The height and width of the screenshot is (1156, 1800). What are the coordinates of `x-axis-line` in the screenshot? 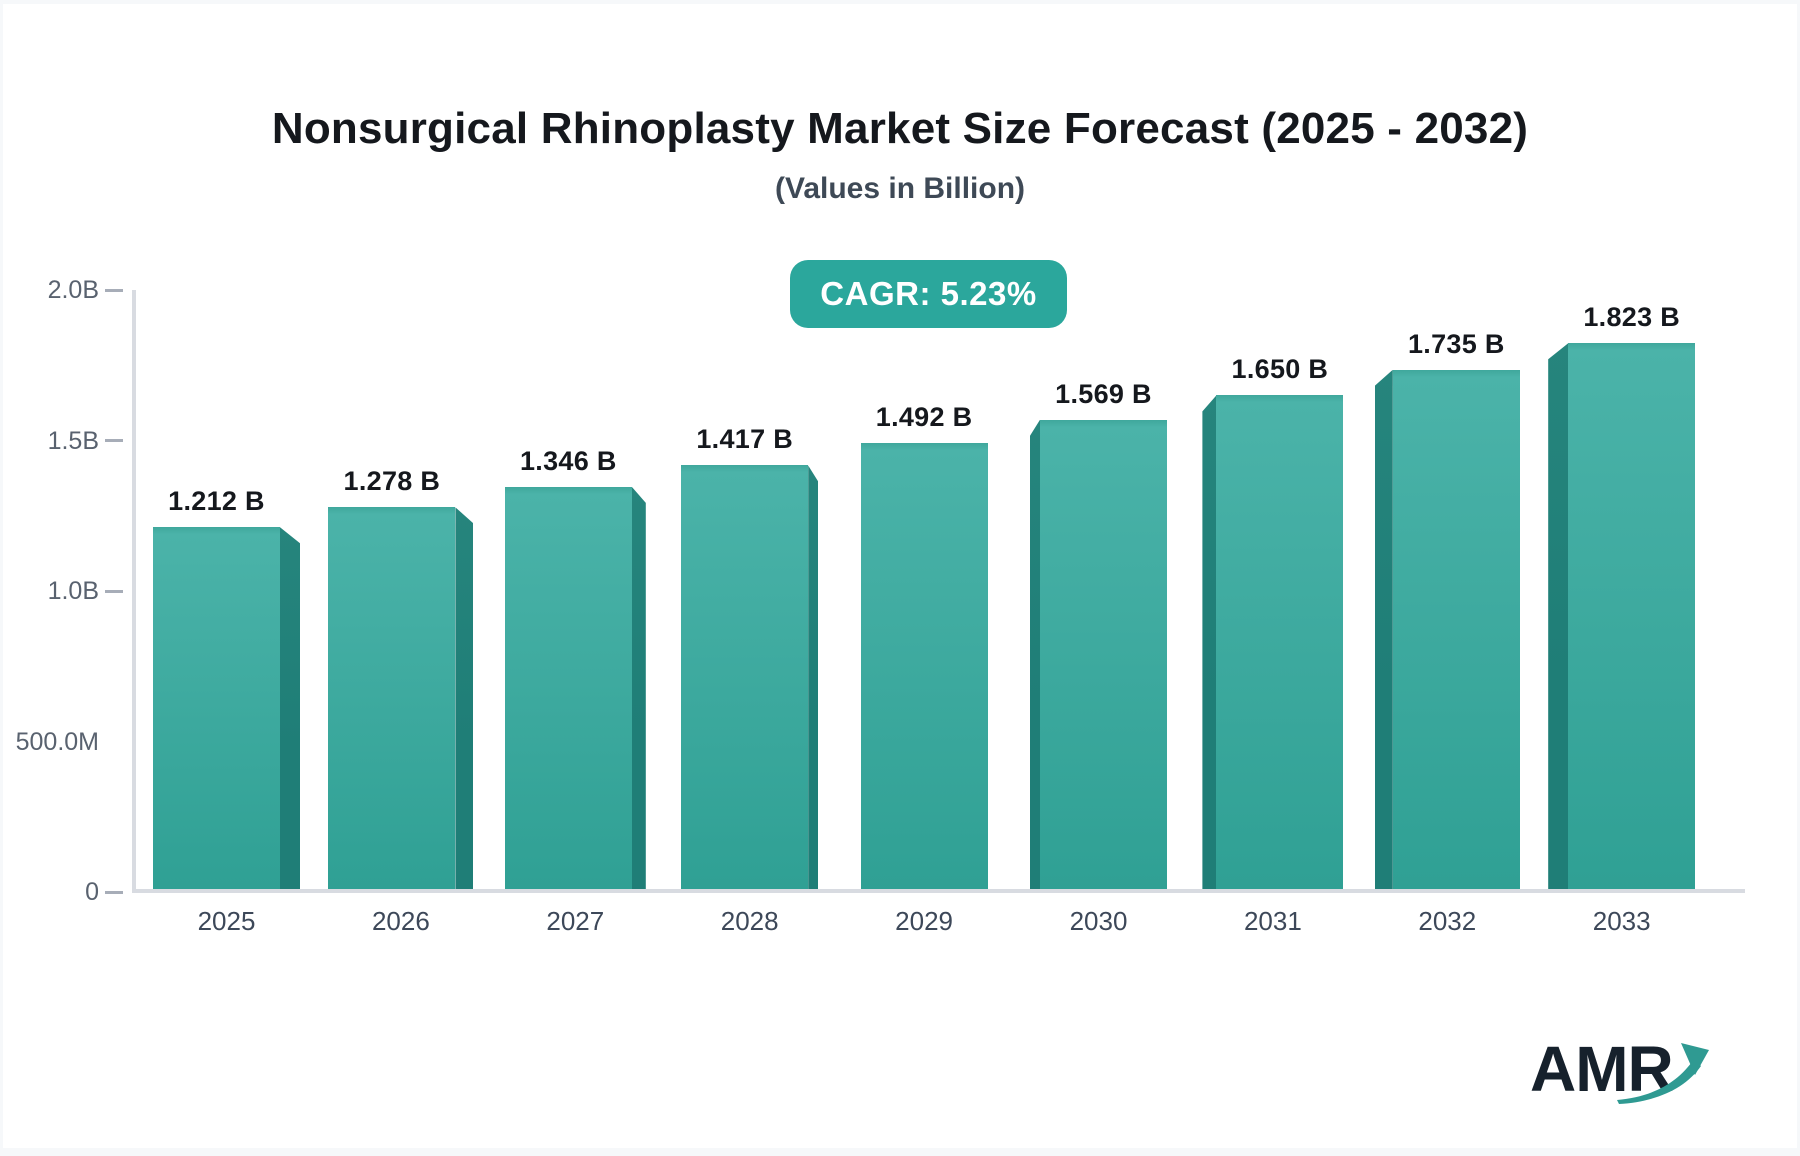 It's located at (938, 891).